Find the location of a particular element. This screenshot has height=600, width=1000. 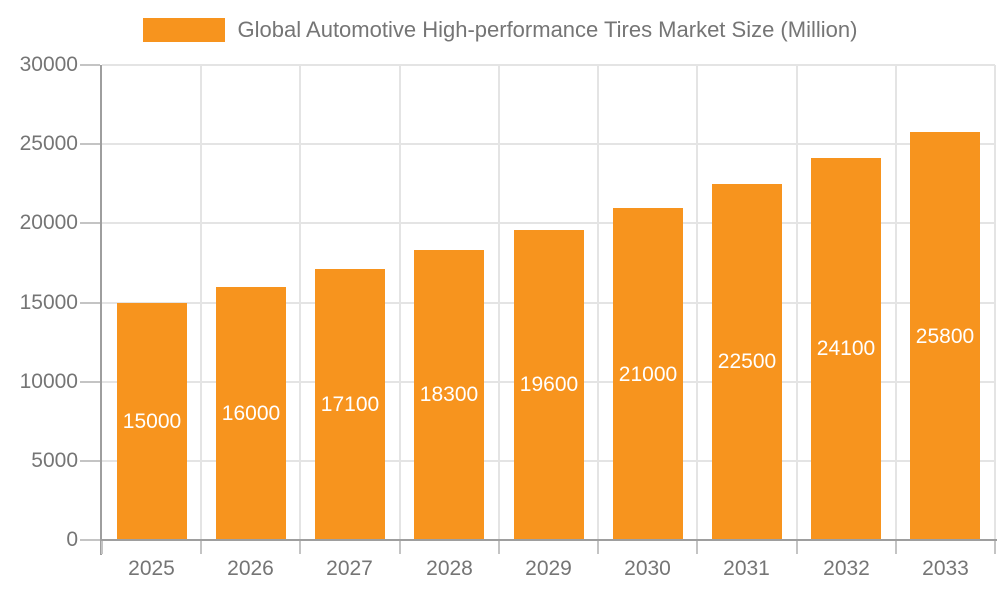

bar: 25800 is located at coordinates (945, 336).